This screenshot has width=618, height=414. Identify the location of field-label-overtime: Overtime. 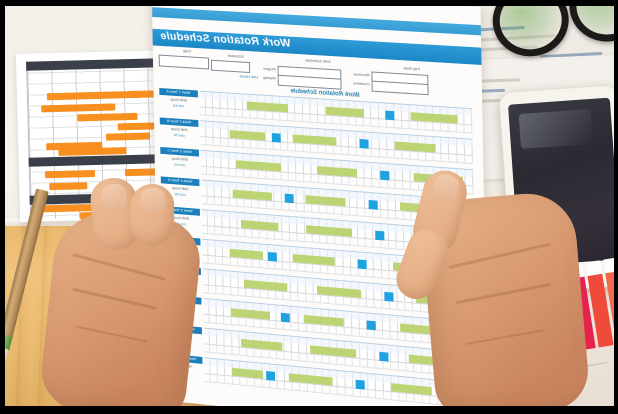
(361, 83).